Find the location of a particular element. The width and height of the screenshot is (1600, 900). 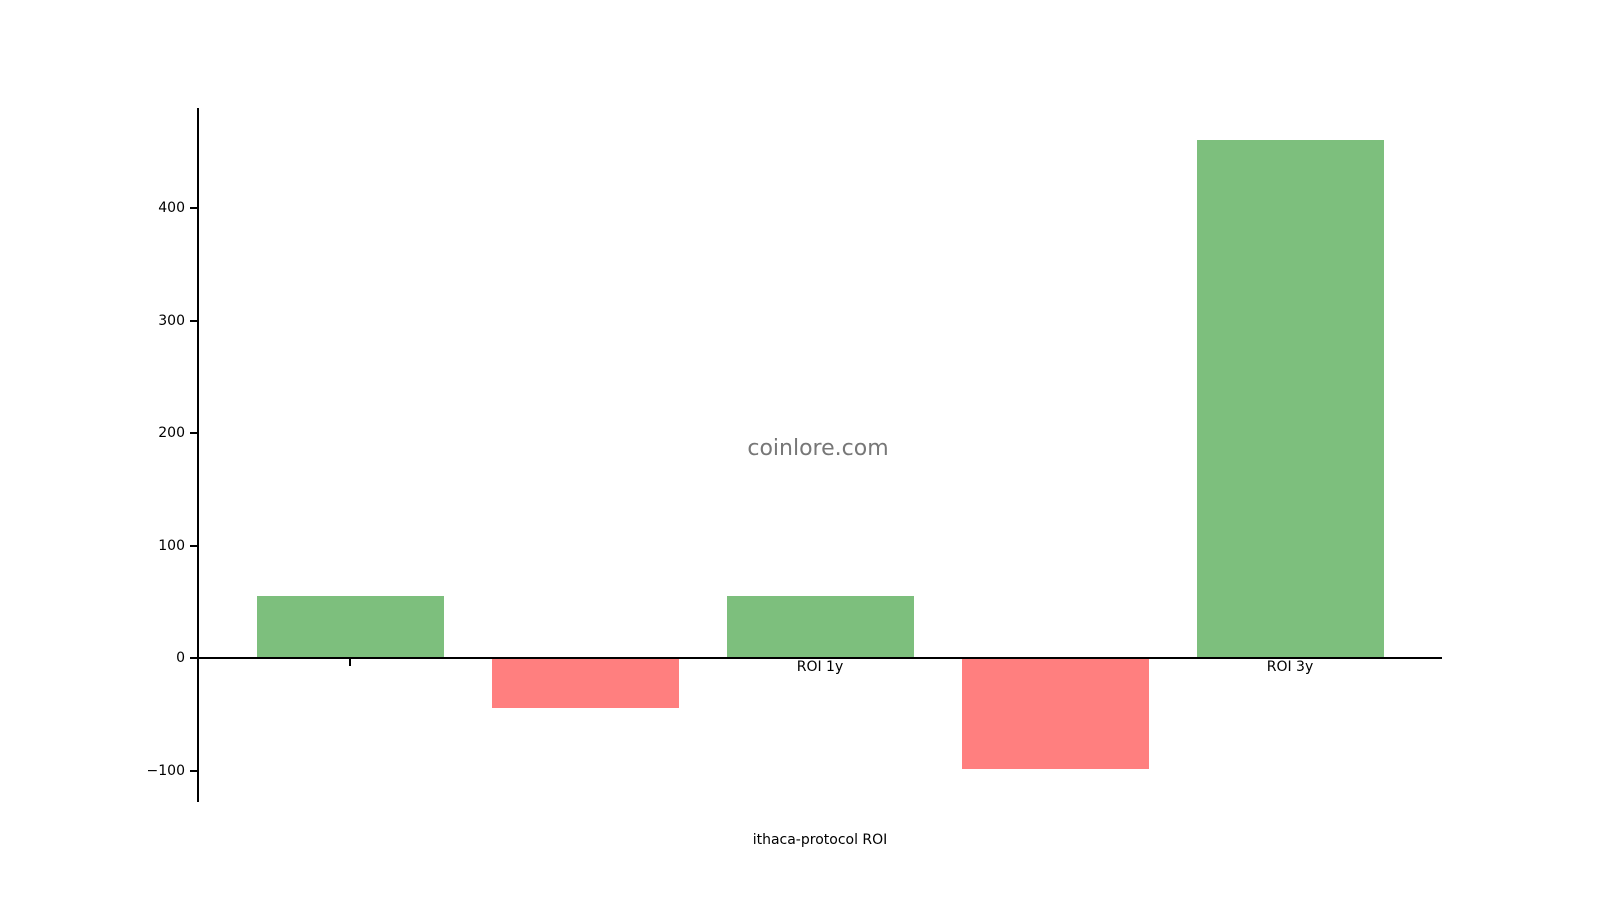

y-tick-label: 0 is located at coordinates (180, 658).